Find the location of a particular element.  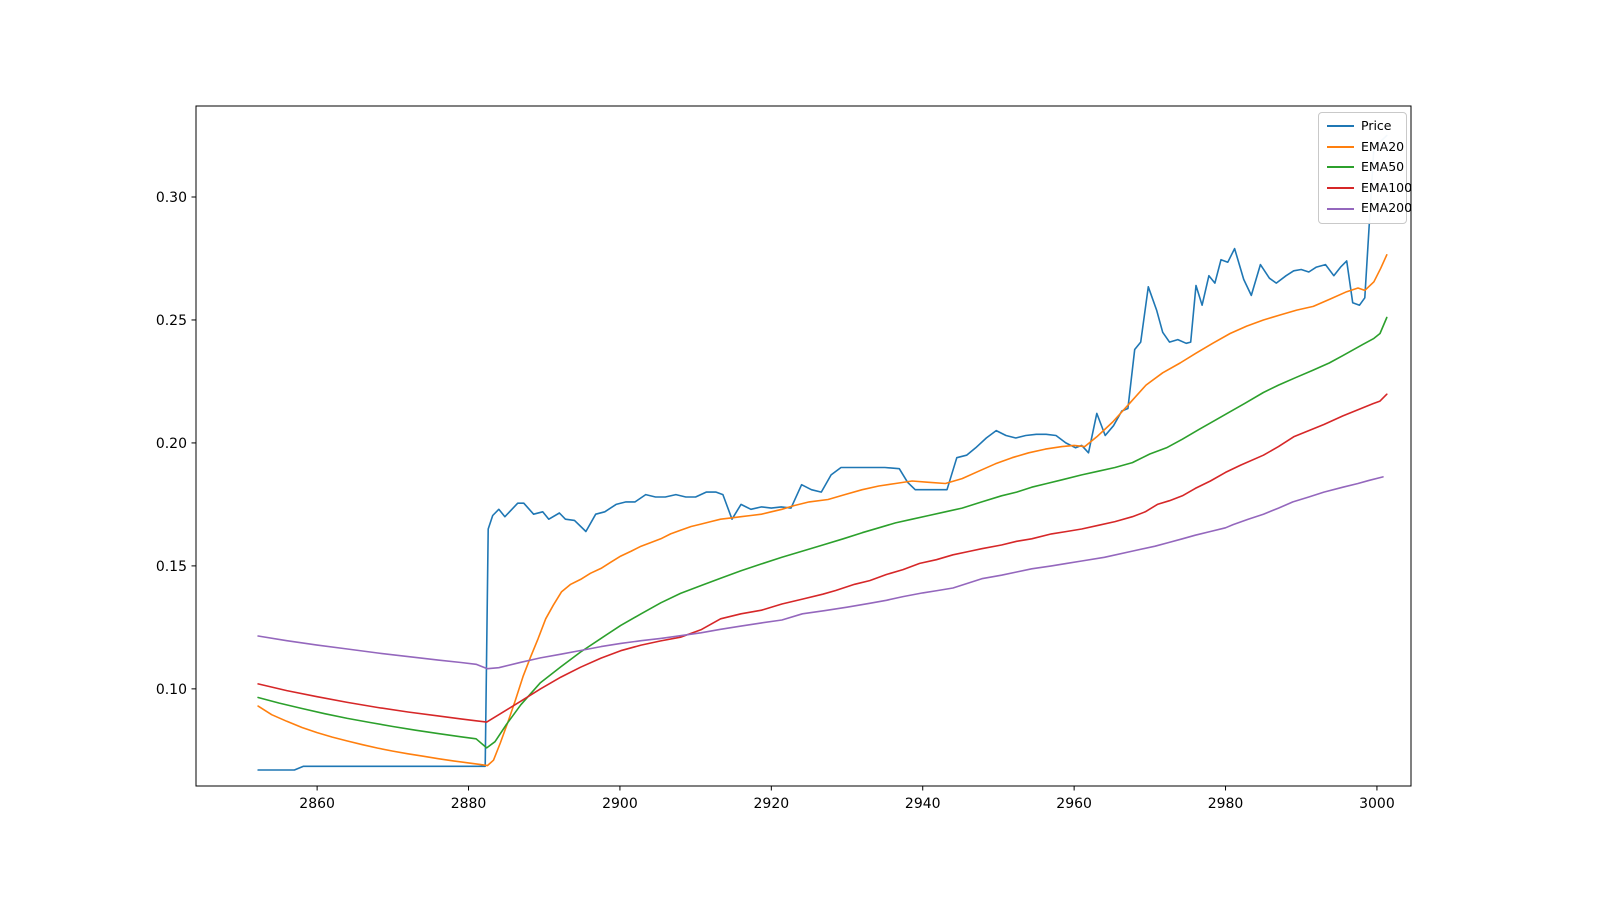

legend-item-ema100: EMA100 is located at coordinates (1369, 188).